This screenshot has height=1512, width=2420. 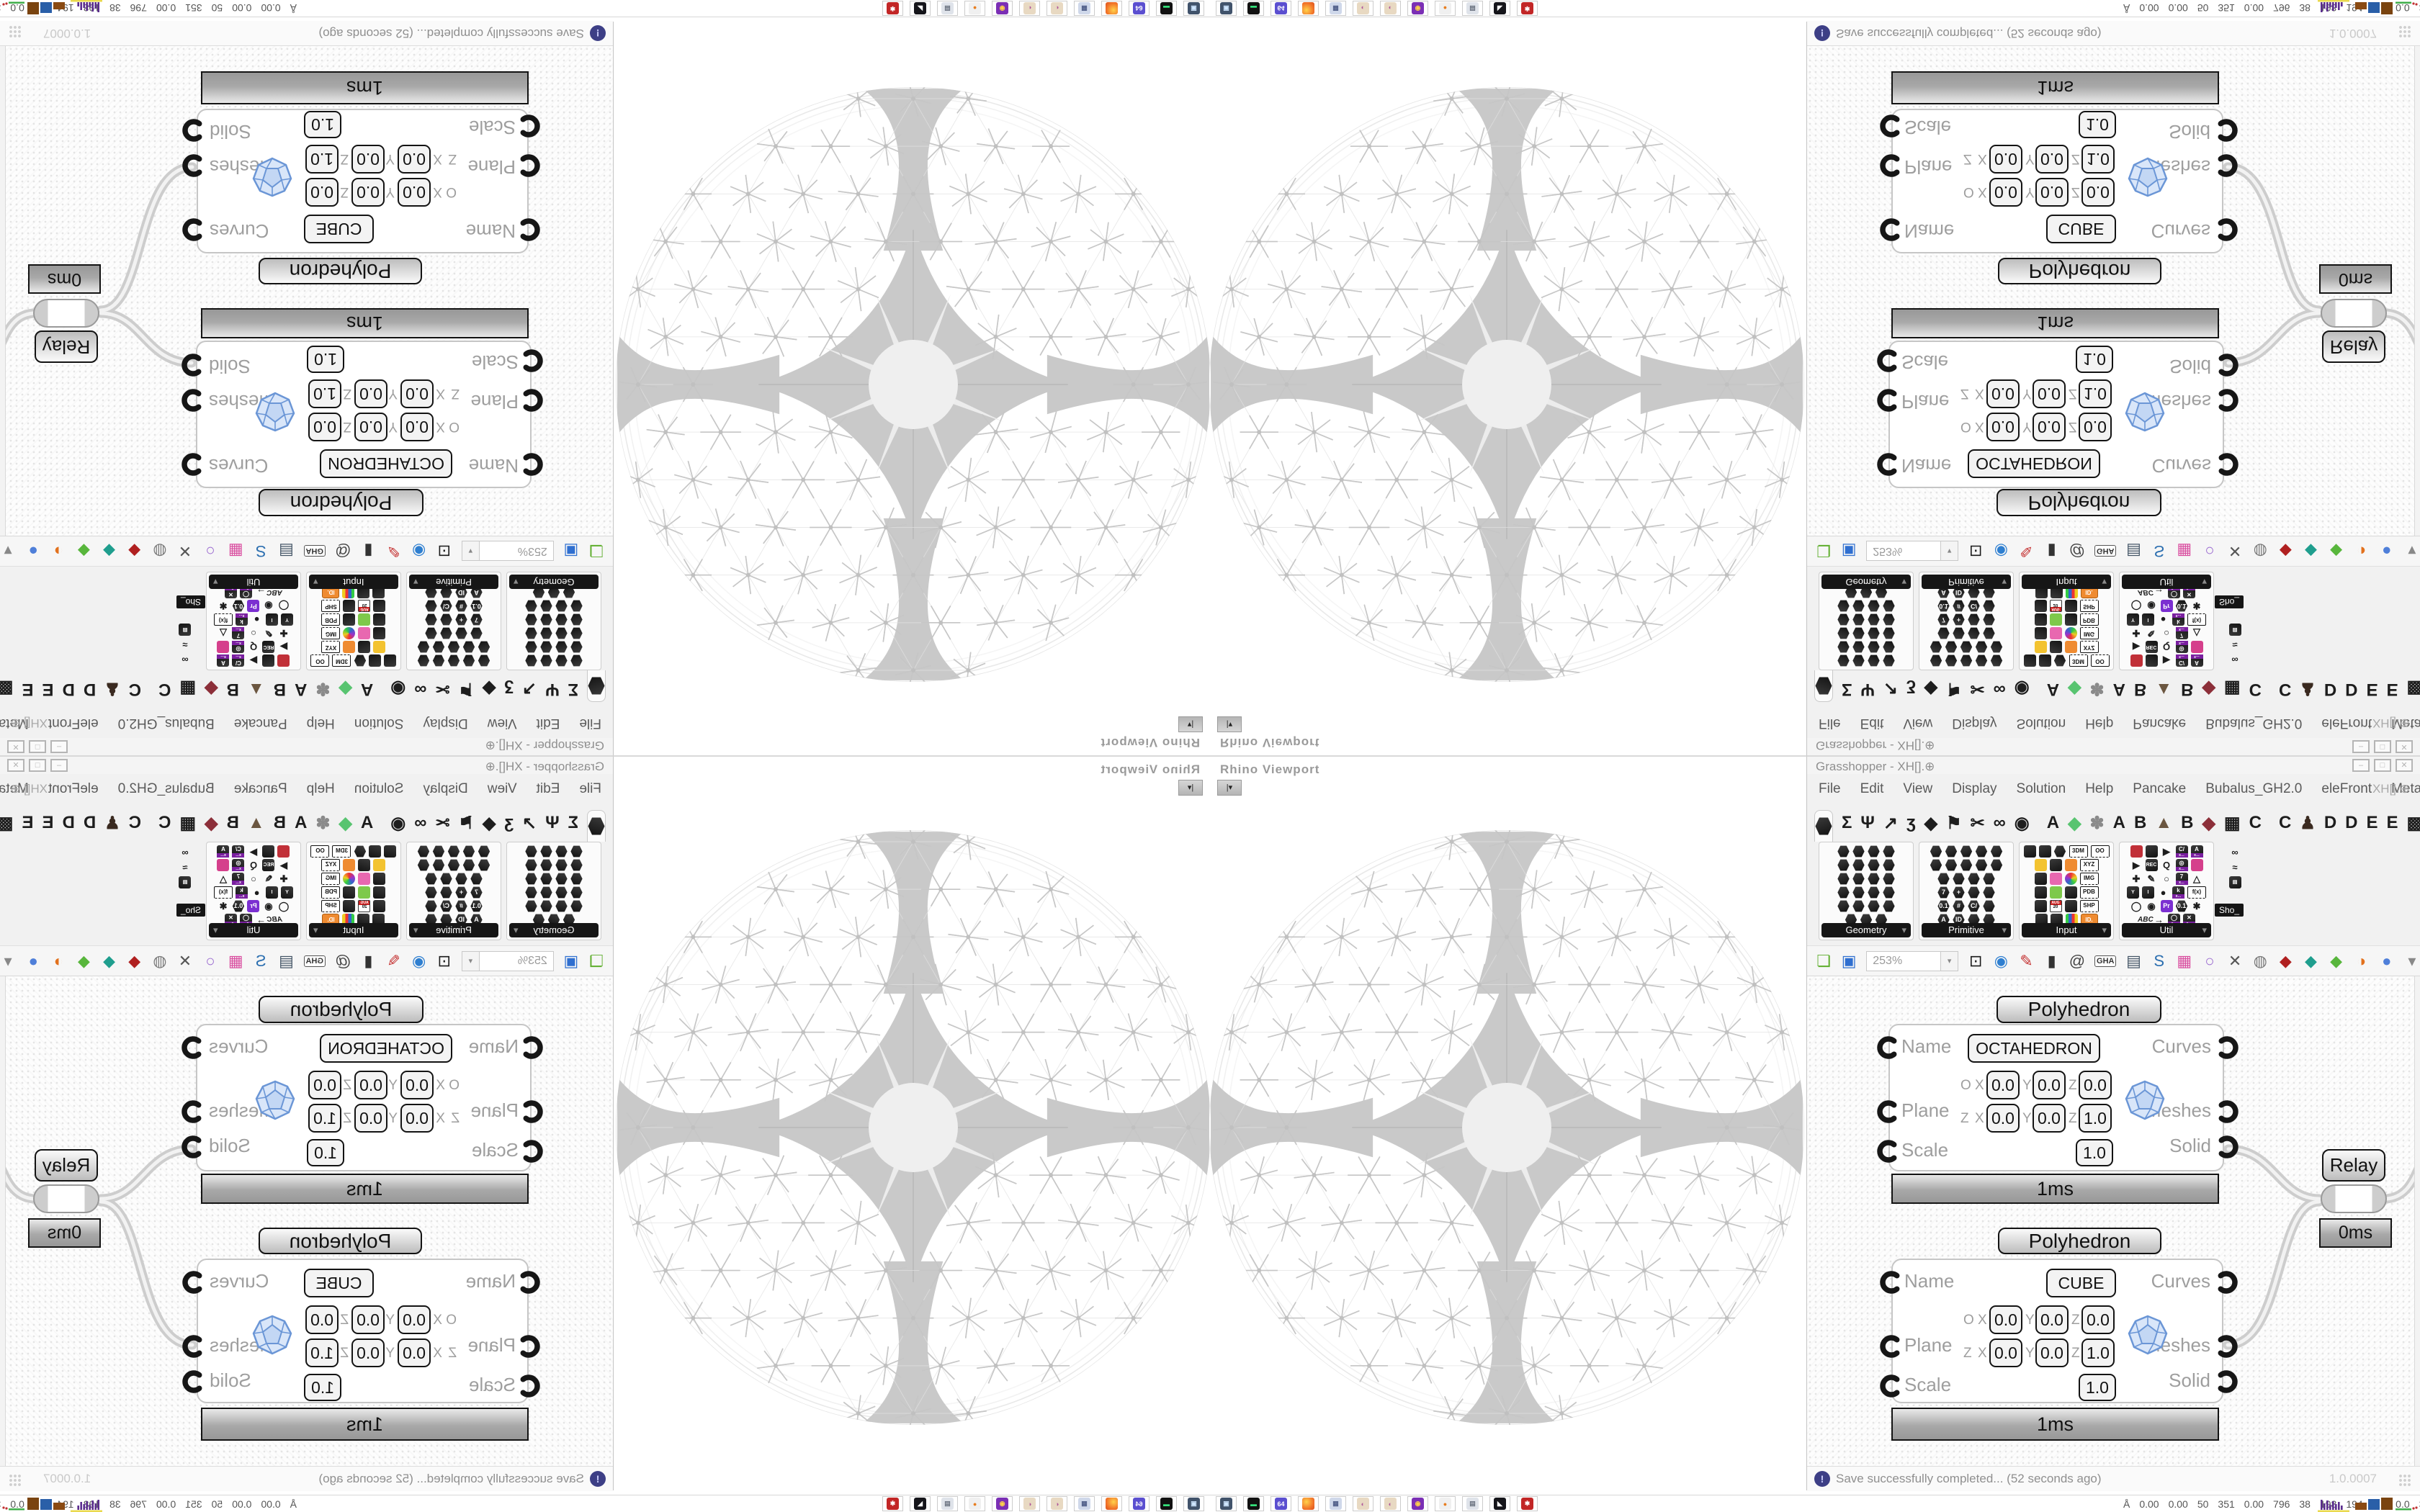 I want to click on name-value-box: OCTAHEDRON, so click(x=2034, y=1048).